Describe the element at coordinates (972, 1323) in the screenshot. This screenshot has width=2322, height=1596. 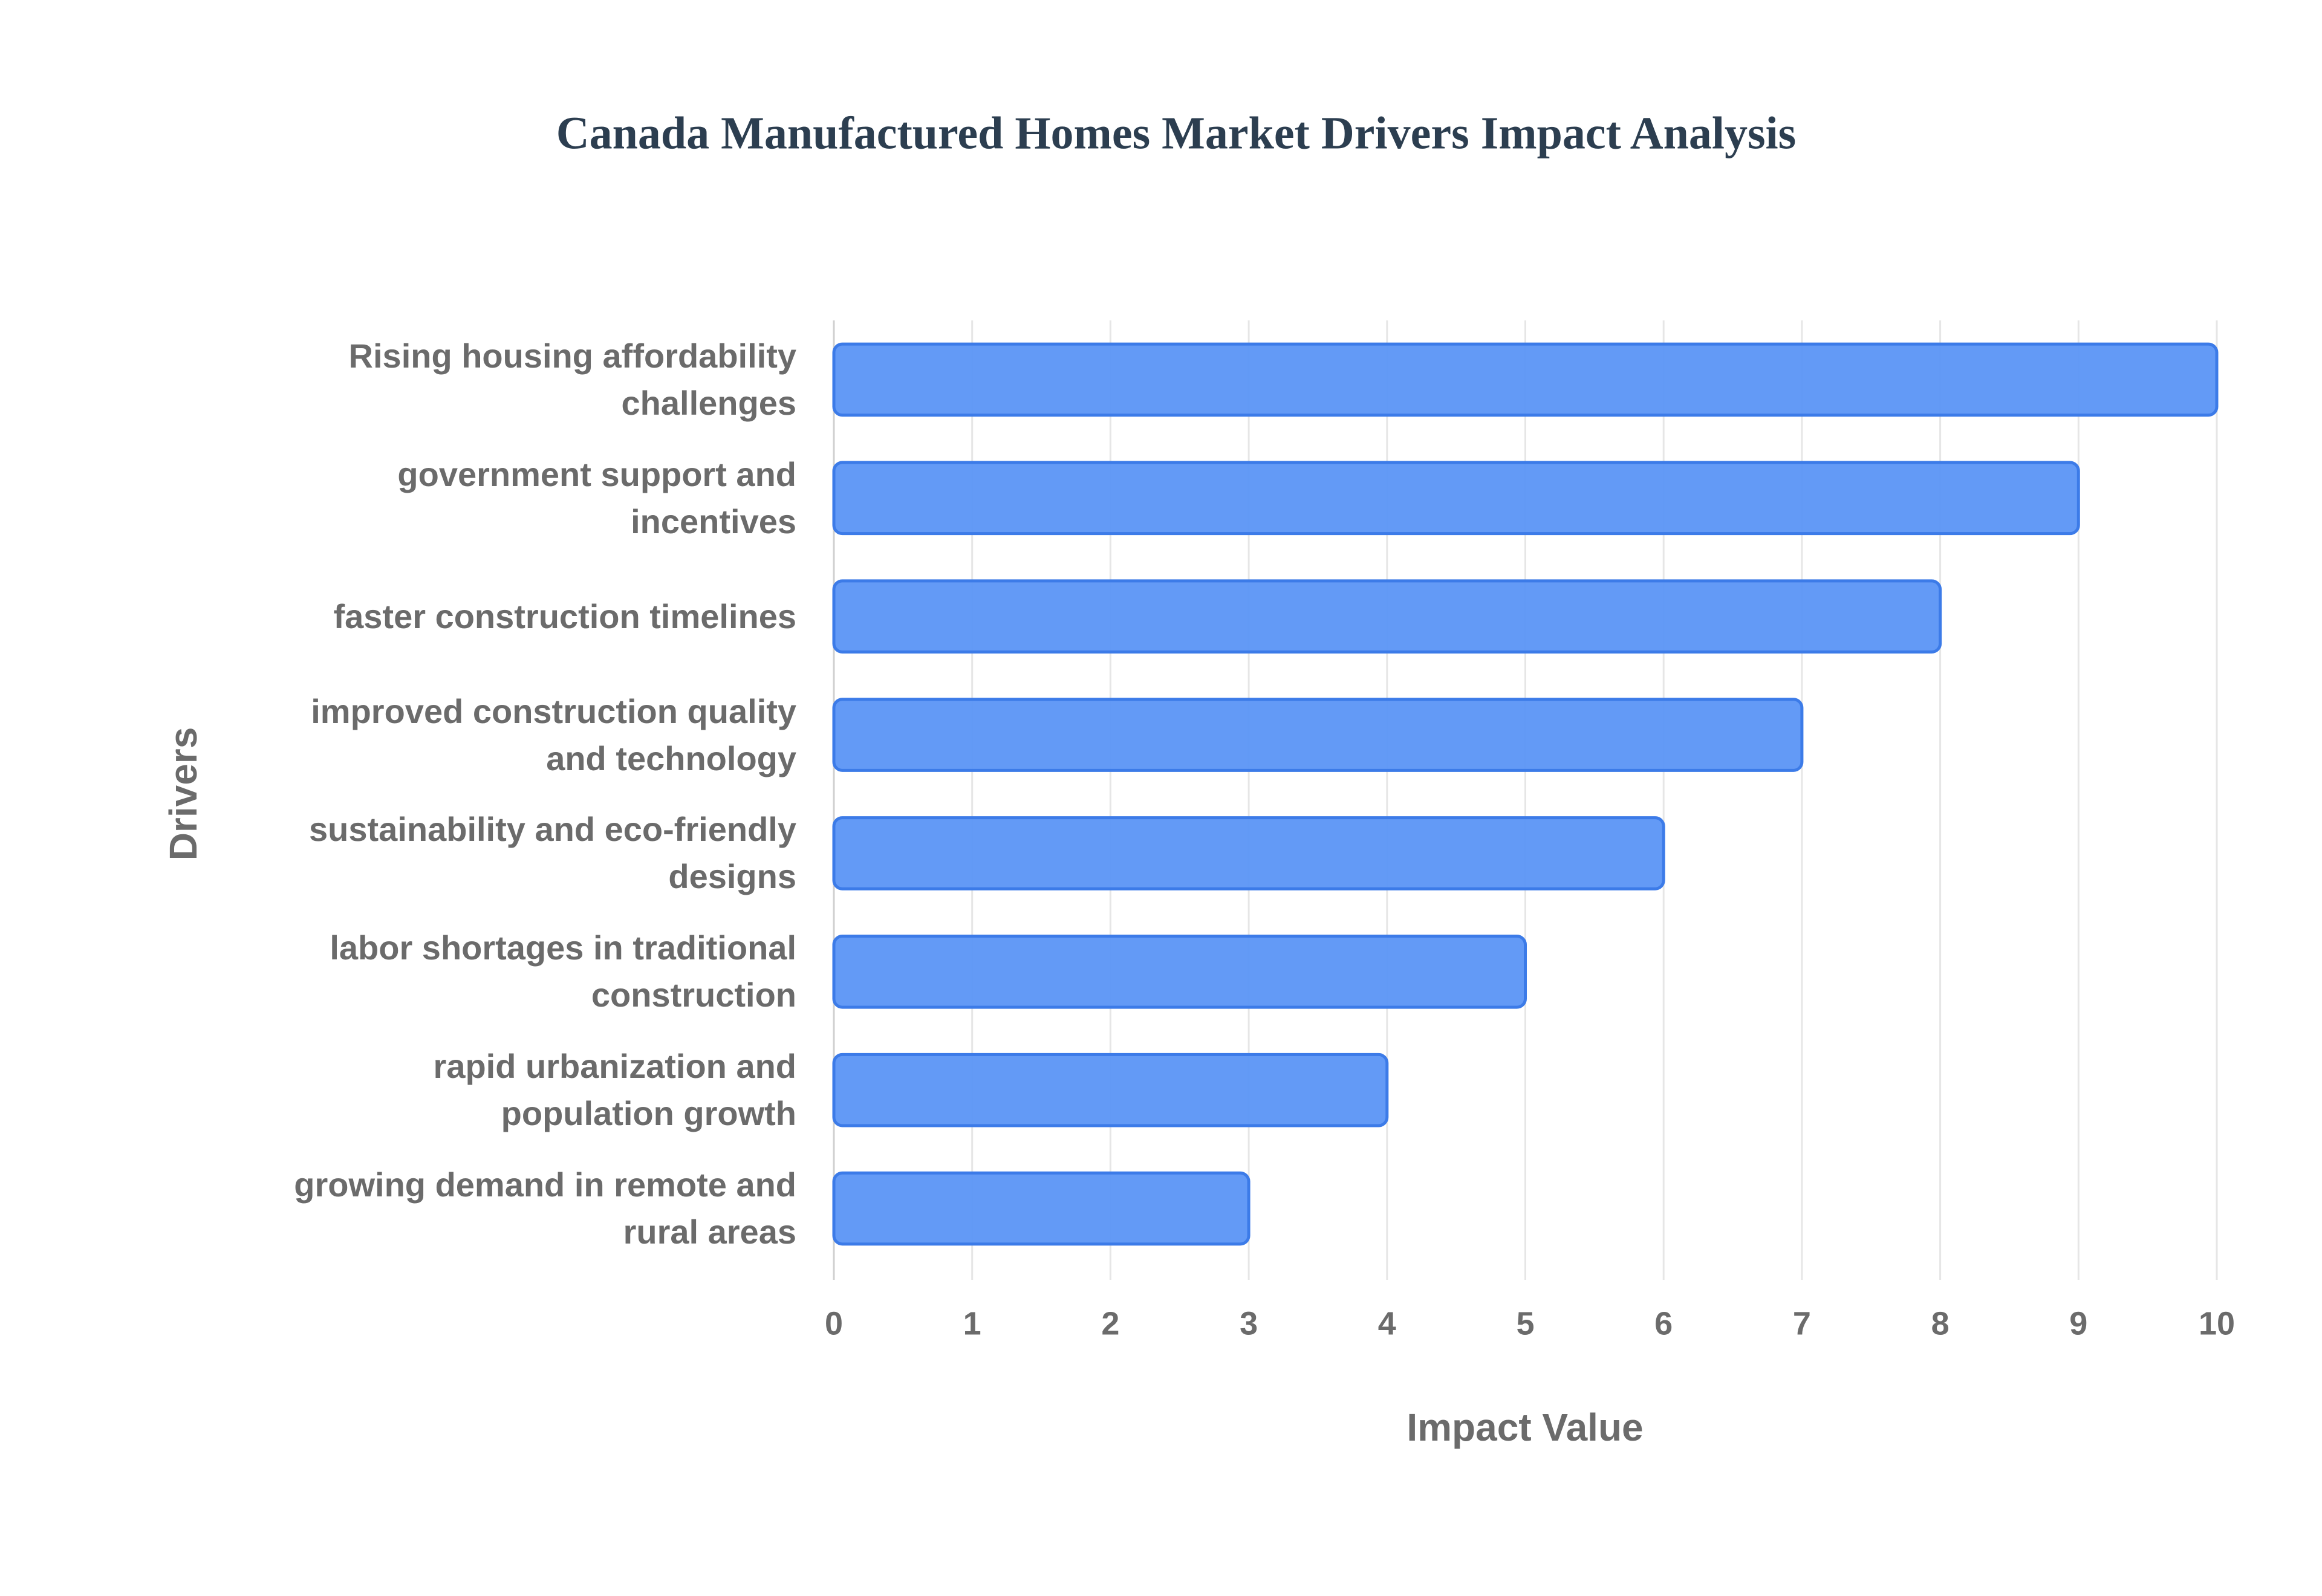
I see `x-tick-label: 1` at that location.